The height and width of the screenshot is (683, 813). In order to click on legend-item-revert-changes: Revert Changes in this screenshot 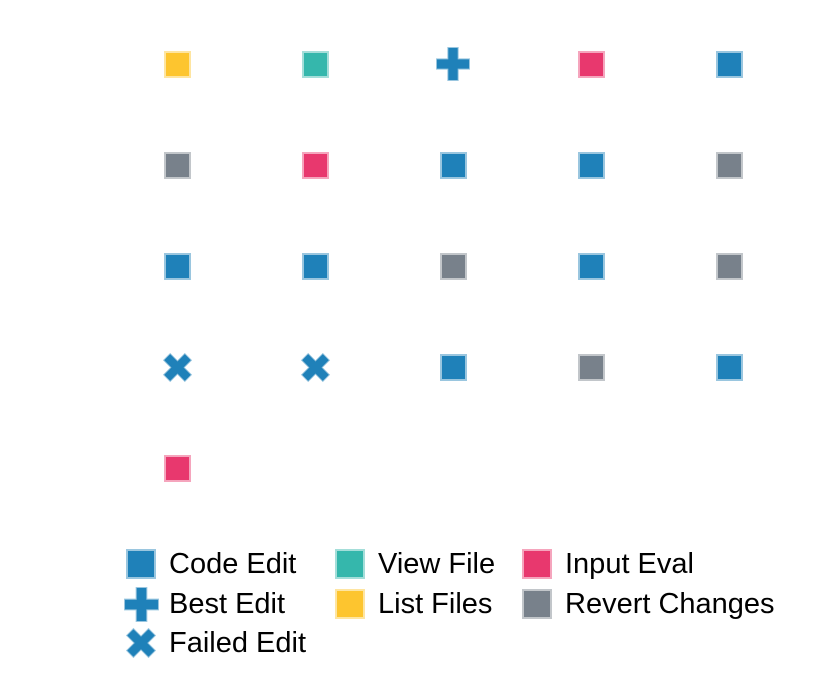, I will do `click(647, 604)`.